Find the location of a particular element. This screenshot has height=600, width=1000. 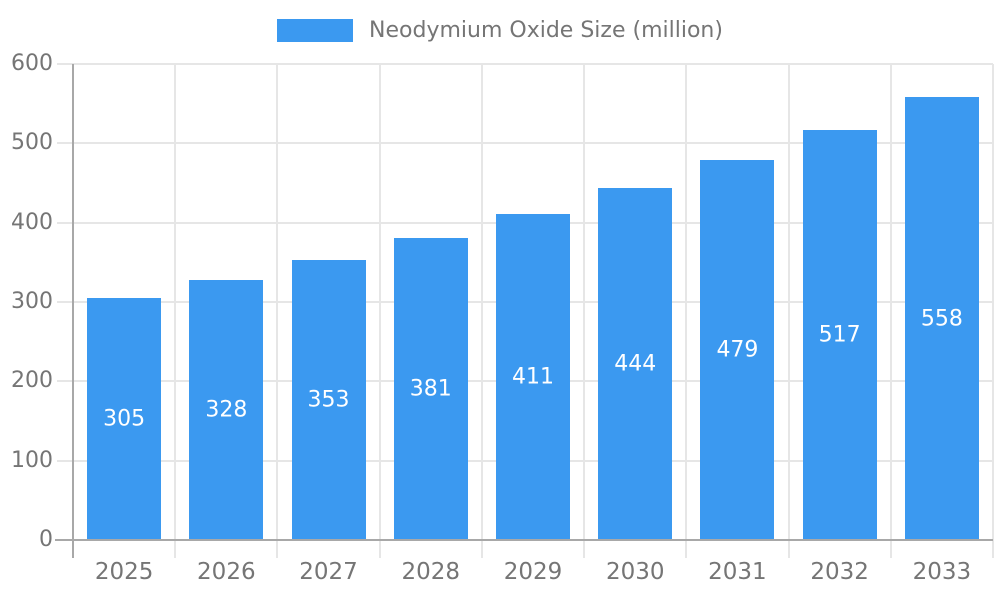

x-axis-line is located at coordinates (524, 540).